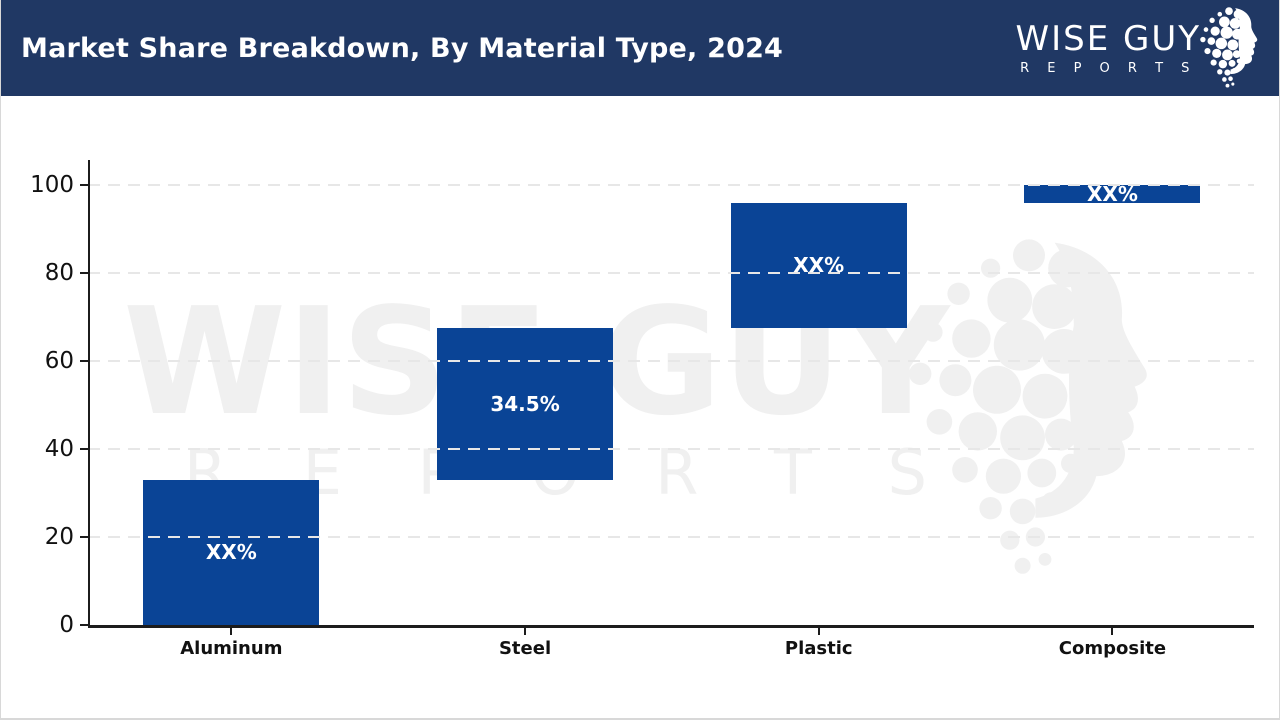 The width and height of the screenshot is (1280, 720). I want to click on y-tick-label: 60, so click(59, 361).